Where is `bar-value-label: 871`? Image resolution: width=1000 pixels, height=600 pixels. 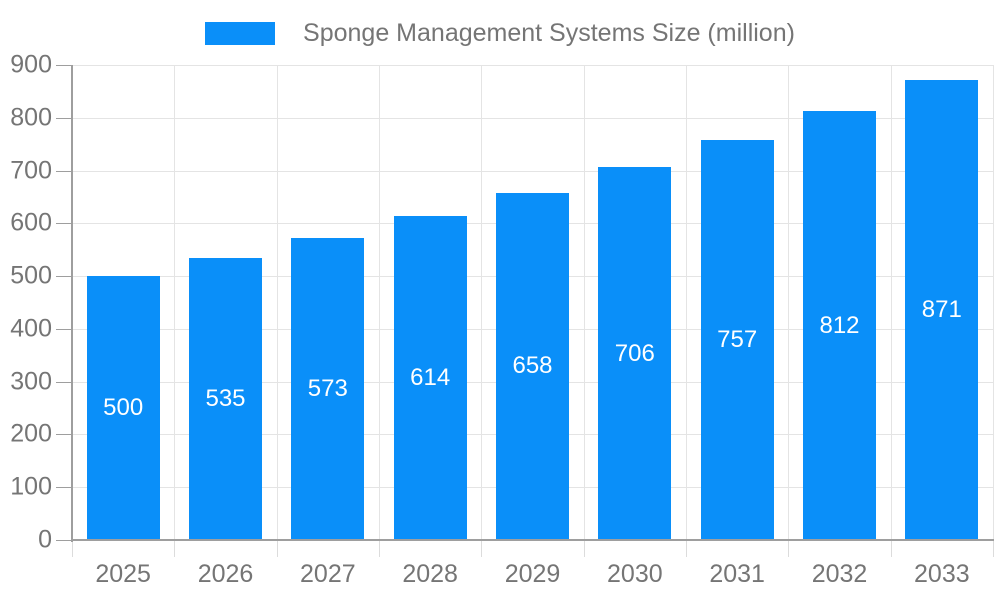 bar-value-label: 871 is located at coordinates (941, 310).